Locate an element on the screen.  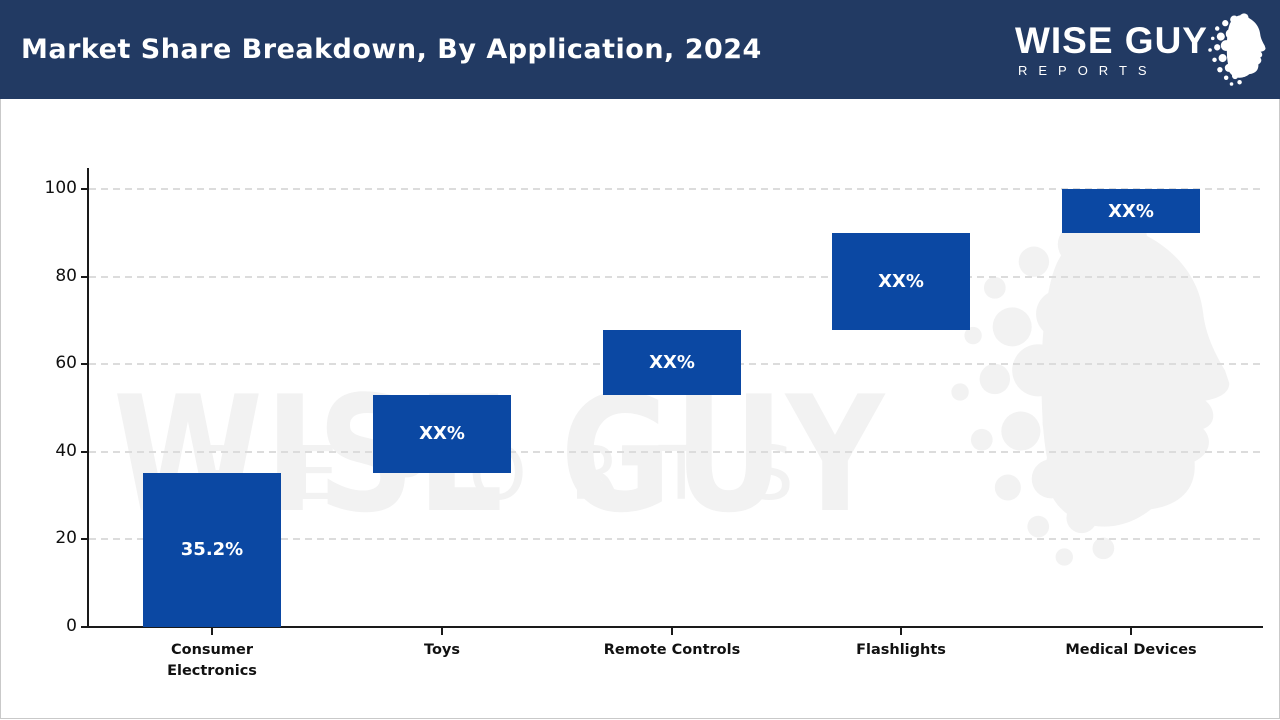
bar: 35.2% is located at coordinates (212, 549).